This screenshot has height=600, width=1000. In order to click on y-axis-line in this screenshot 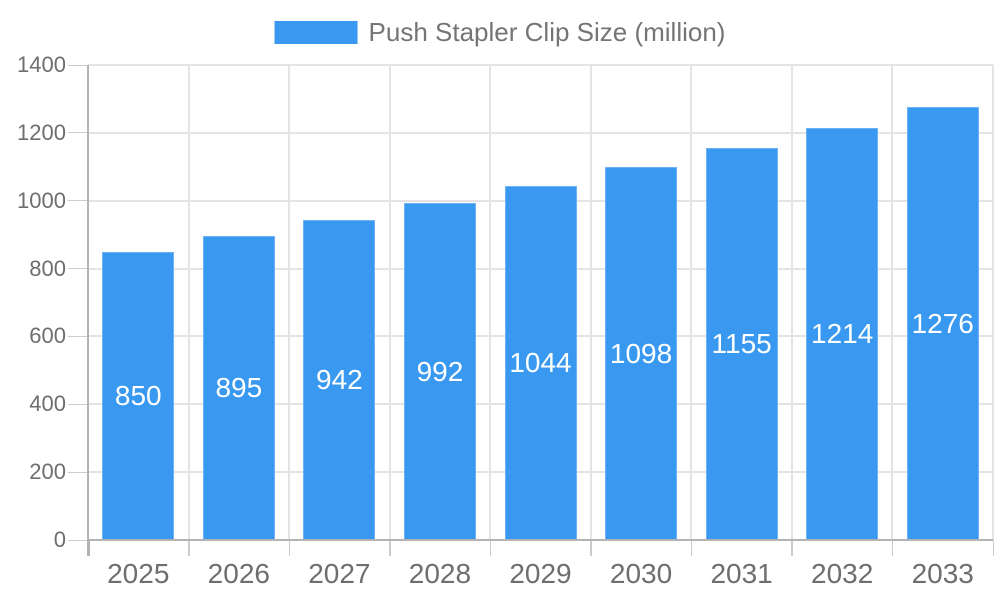, I will do `click(88, 310)`.